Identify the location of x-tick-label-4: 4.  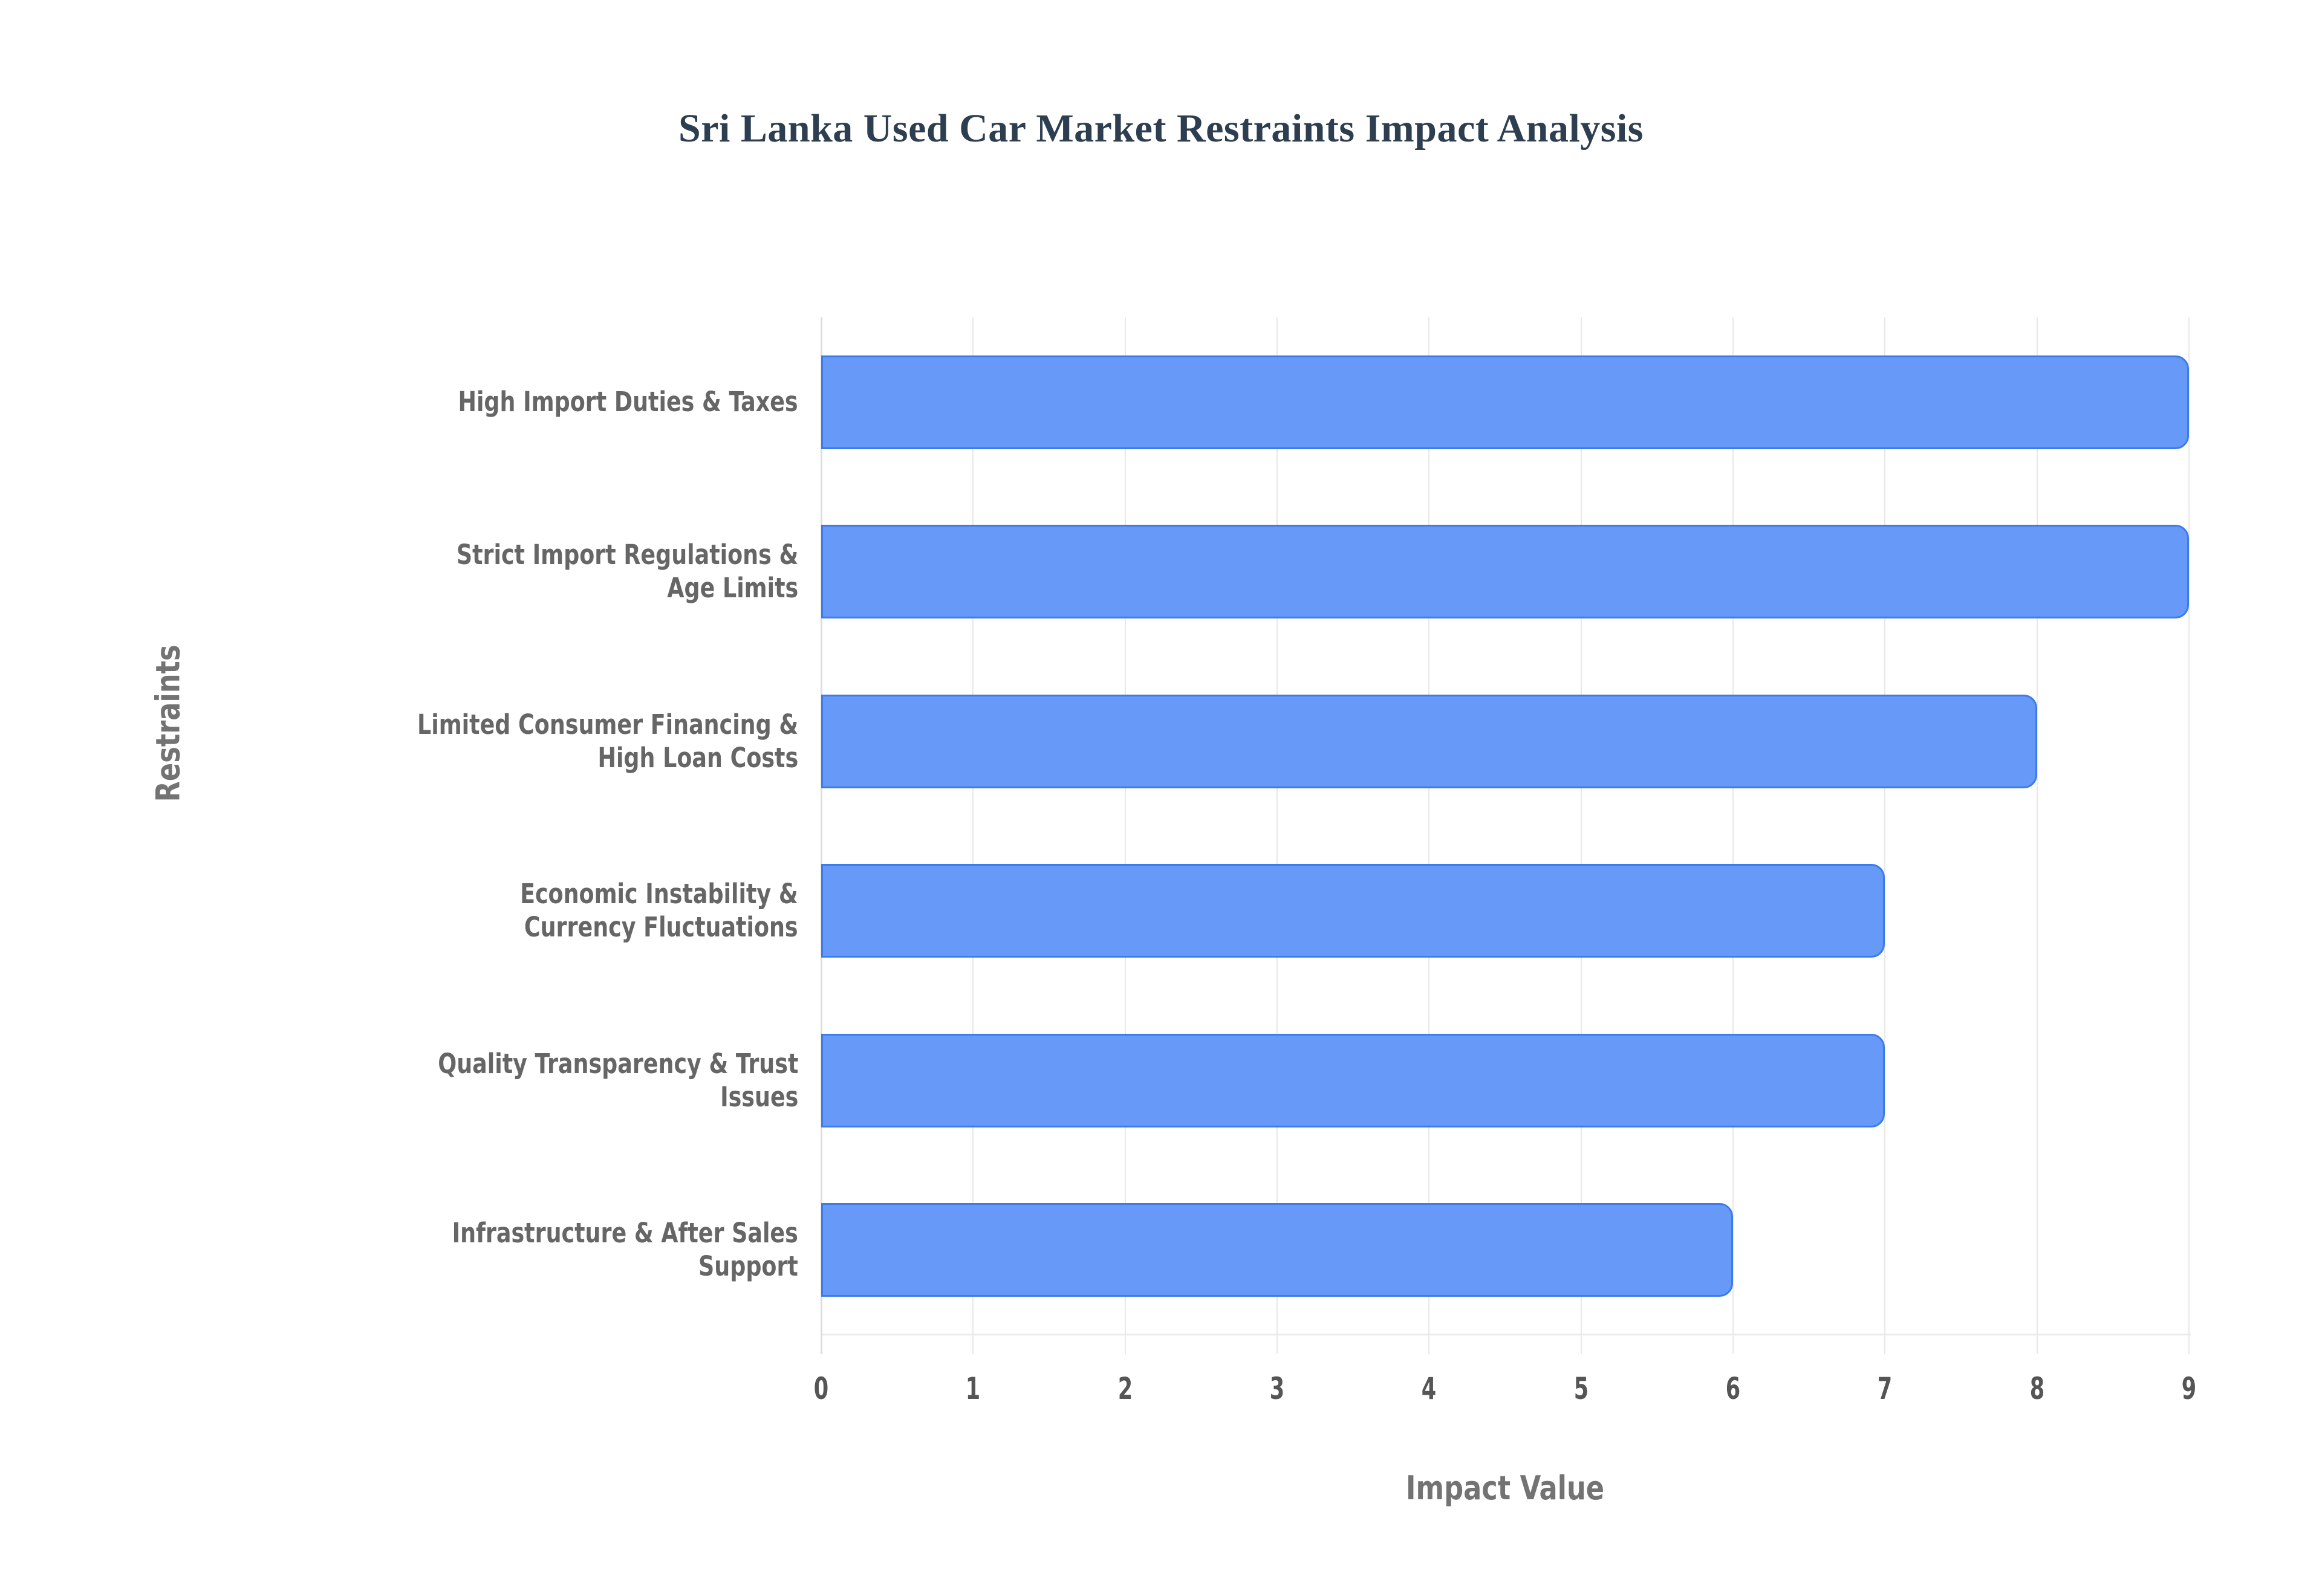
(1429, 1388).